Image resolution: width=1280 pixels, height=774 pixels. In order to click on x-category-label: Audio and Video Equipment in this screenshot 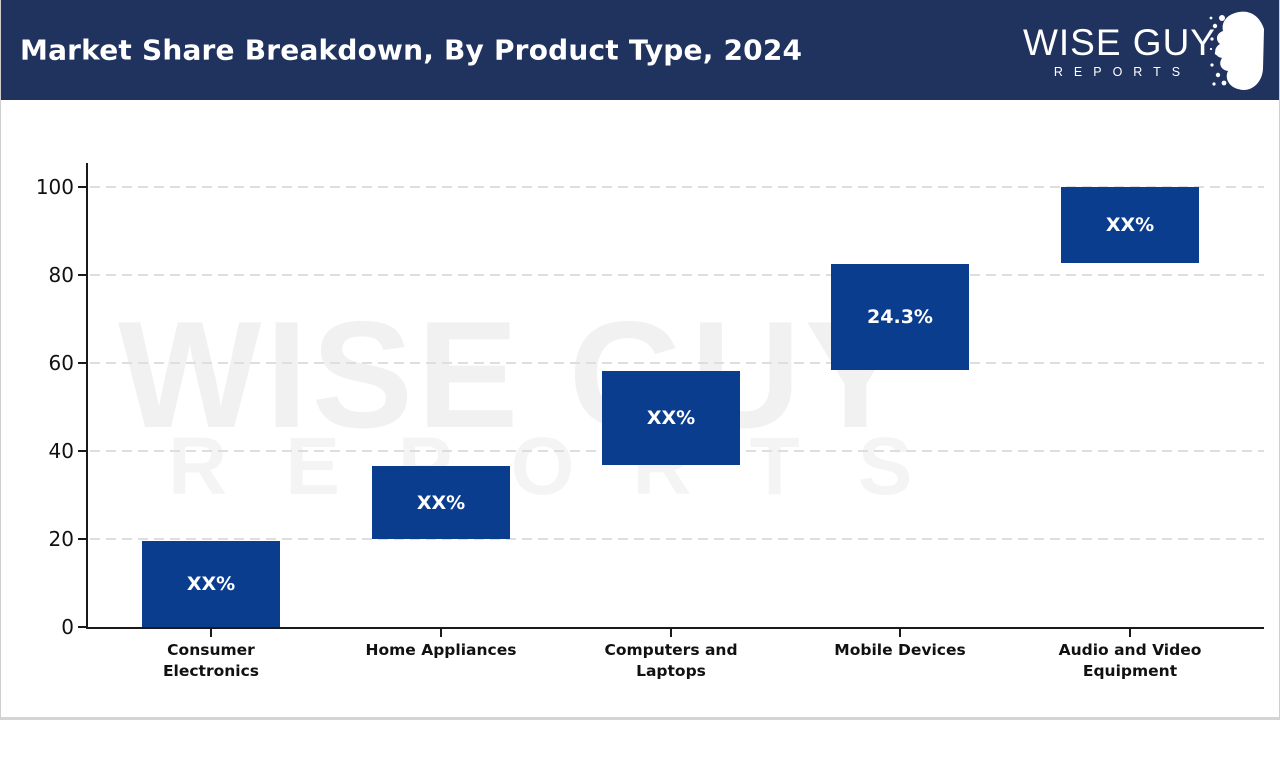, I will do `click(1130, 660)`.